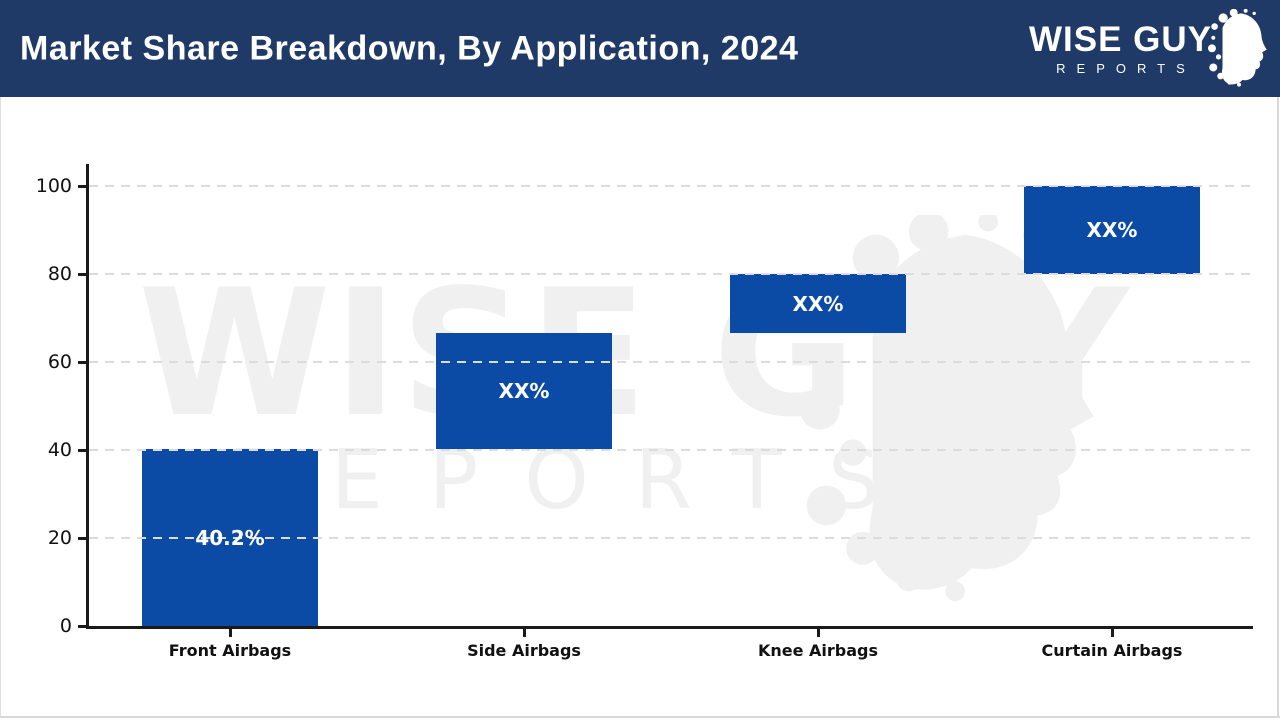  What do you see at coordinates (59, 362) in the screenshot?
I see `y-tick-label: 60` at bounding box center [59, 362].